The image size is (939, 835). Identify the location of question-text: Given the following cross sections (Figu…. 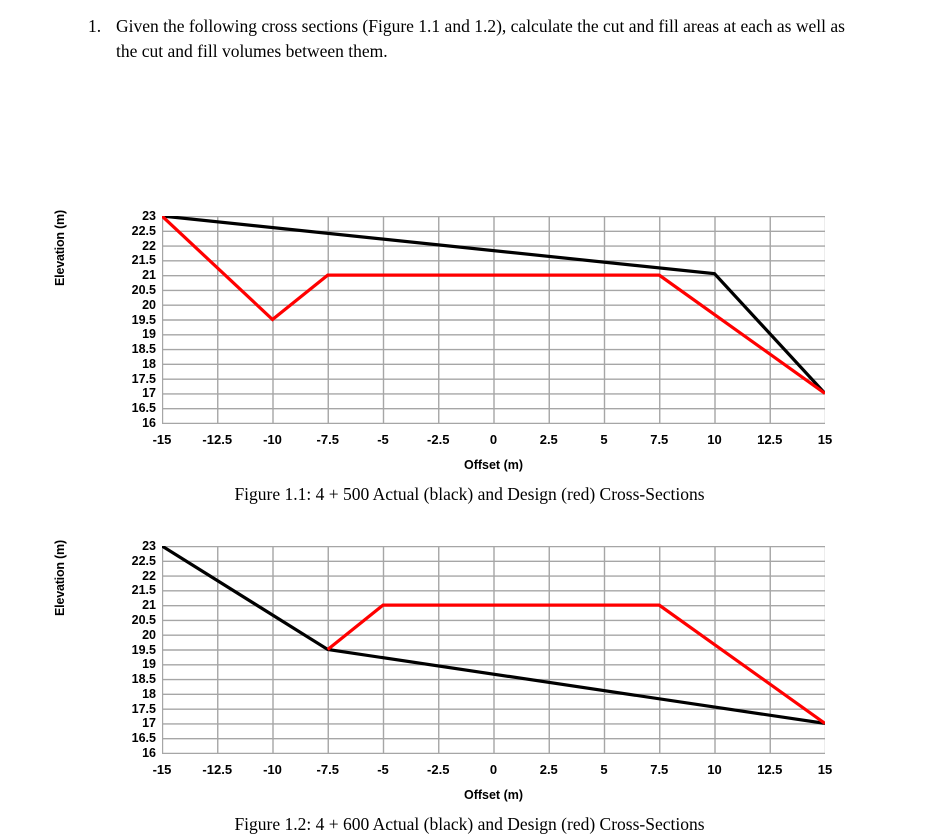
(480, 38).